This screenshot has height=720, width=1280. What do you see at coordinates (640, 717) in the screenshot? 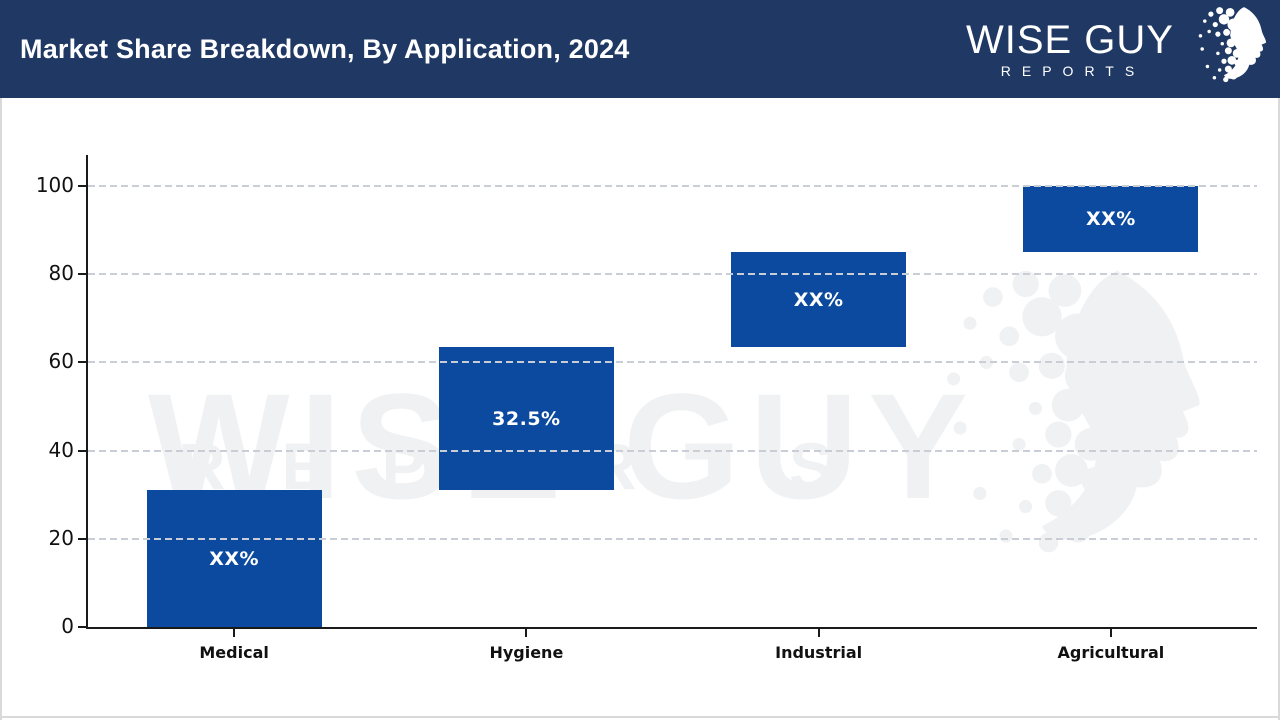
I see `page-border-bottom` at bounding box center [640, 717].